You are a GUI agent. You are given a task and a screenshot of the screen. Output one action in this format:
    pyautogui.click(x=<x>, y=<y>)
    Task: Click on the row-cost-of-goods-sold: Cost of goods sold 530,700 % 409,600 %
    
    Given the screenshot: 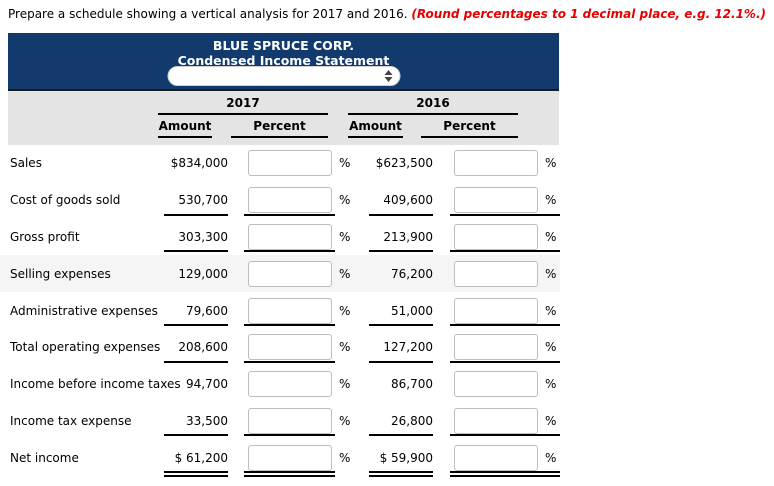 What is the action you would take?
    pyautogui.click(x=280, y=200)
    